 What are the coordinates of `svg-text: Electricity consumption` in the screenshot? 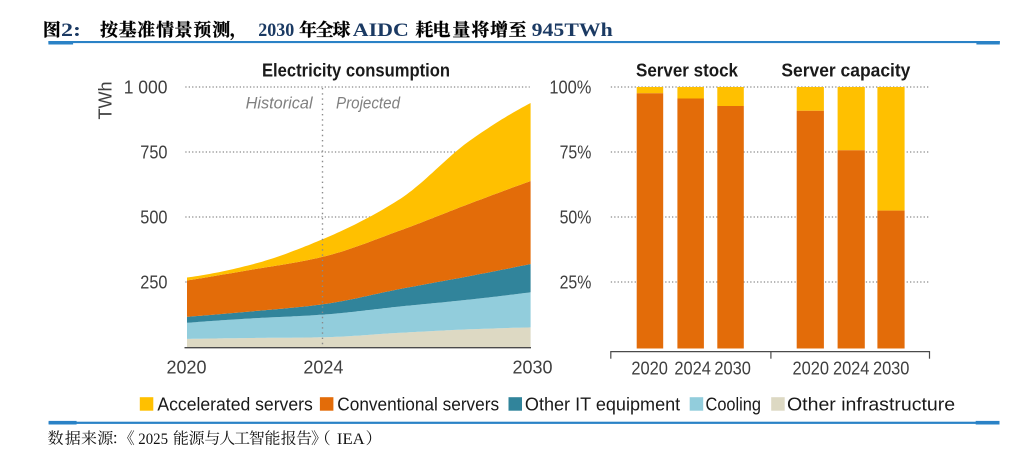 It's located at (356, 71).